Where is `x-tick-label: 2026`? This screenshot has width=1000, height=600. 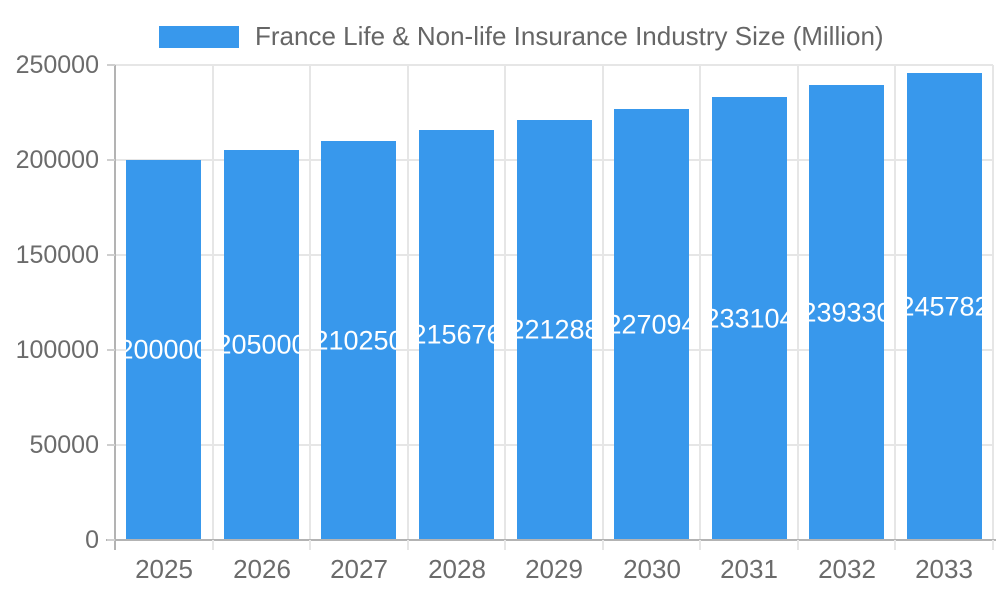 x-tick-label: 2026 is located at coordinates (262, 569).